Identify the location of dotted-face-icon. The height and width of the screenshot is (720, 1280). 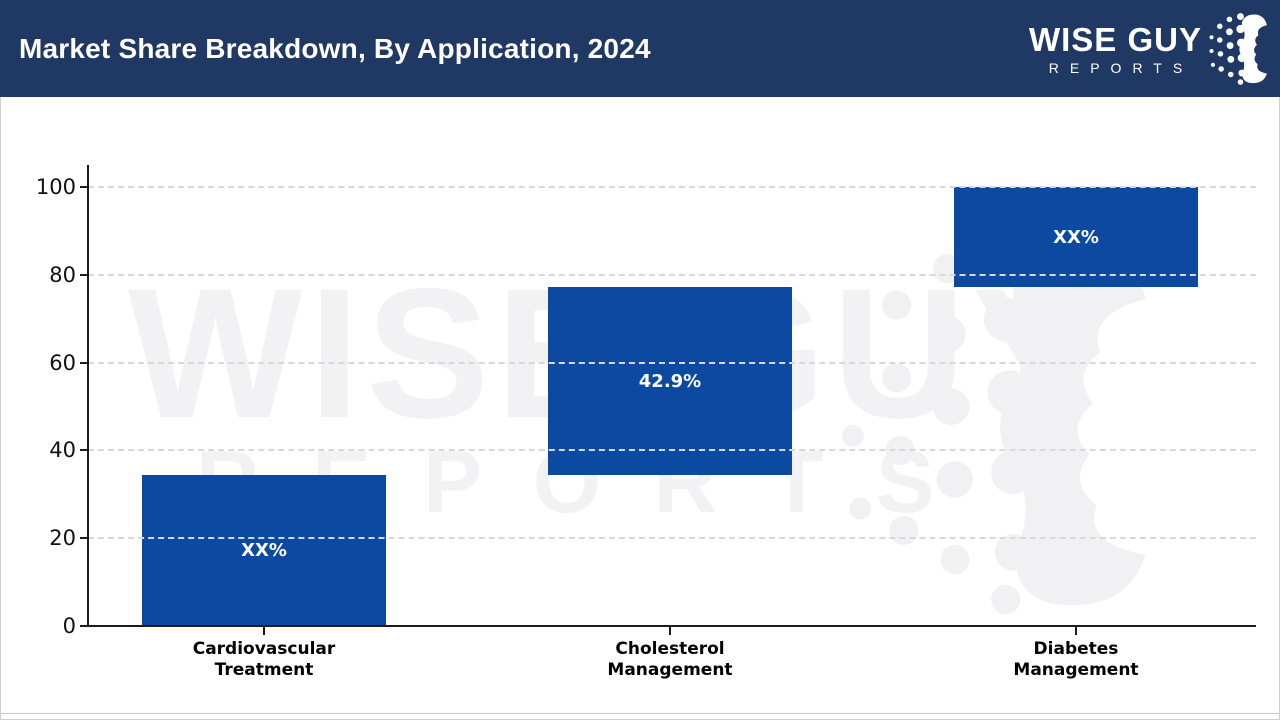
(1238, 49).